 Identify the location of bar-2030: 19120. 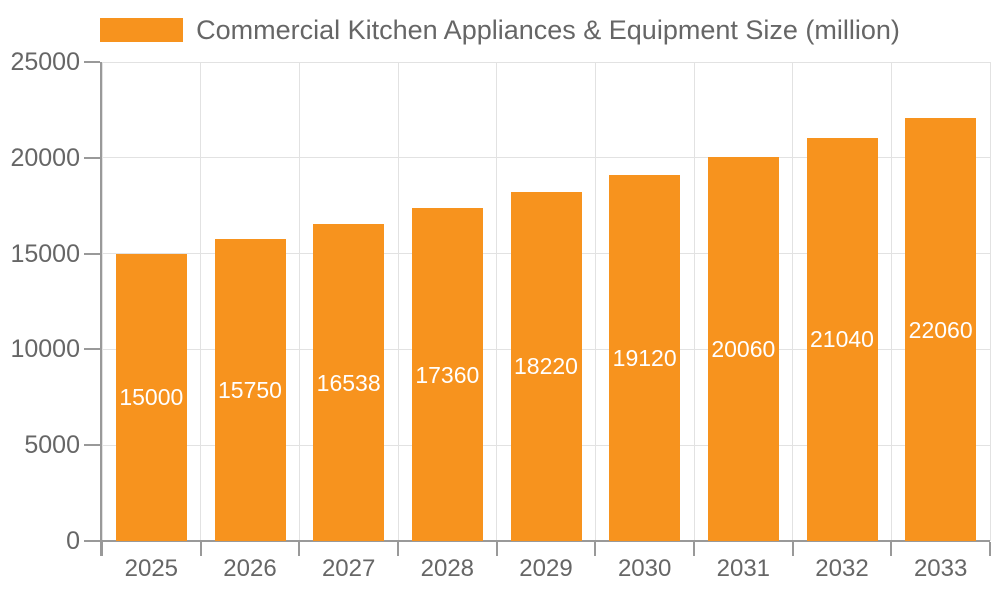
(645, 357).